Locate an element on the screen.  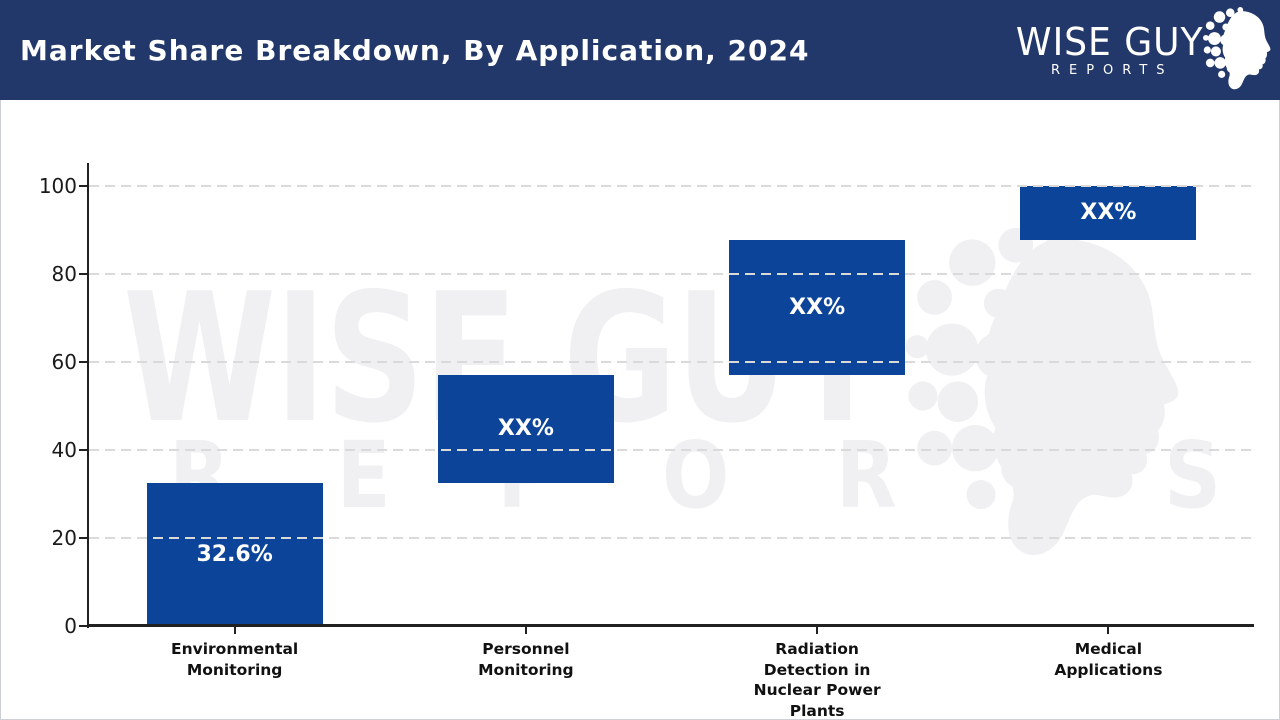
logo-subtitle: REPORTS is located at coordinates (1112, 70).